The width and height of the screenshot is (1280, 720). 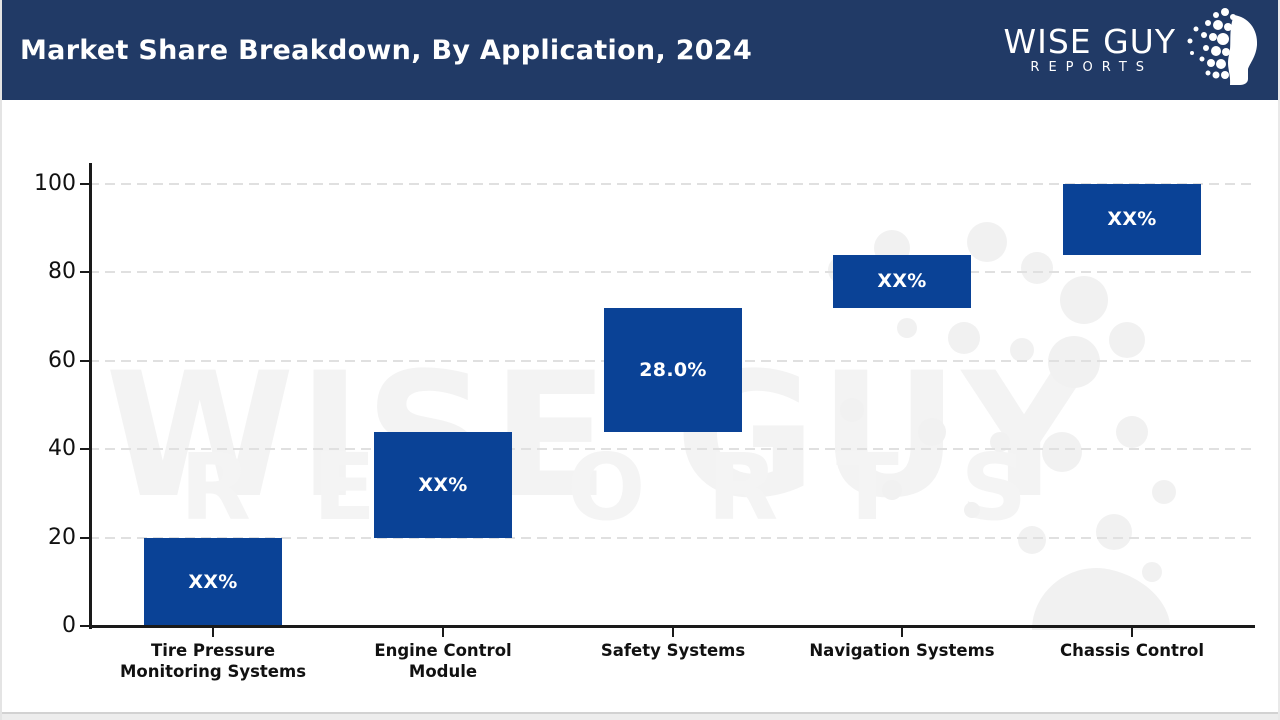 I want to click on x-axis-category-line: Navigation Systems, so click(x=902, y=650).